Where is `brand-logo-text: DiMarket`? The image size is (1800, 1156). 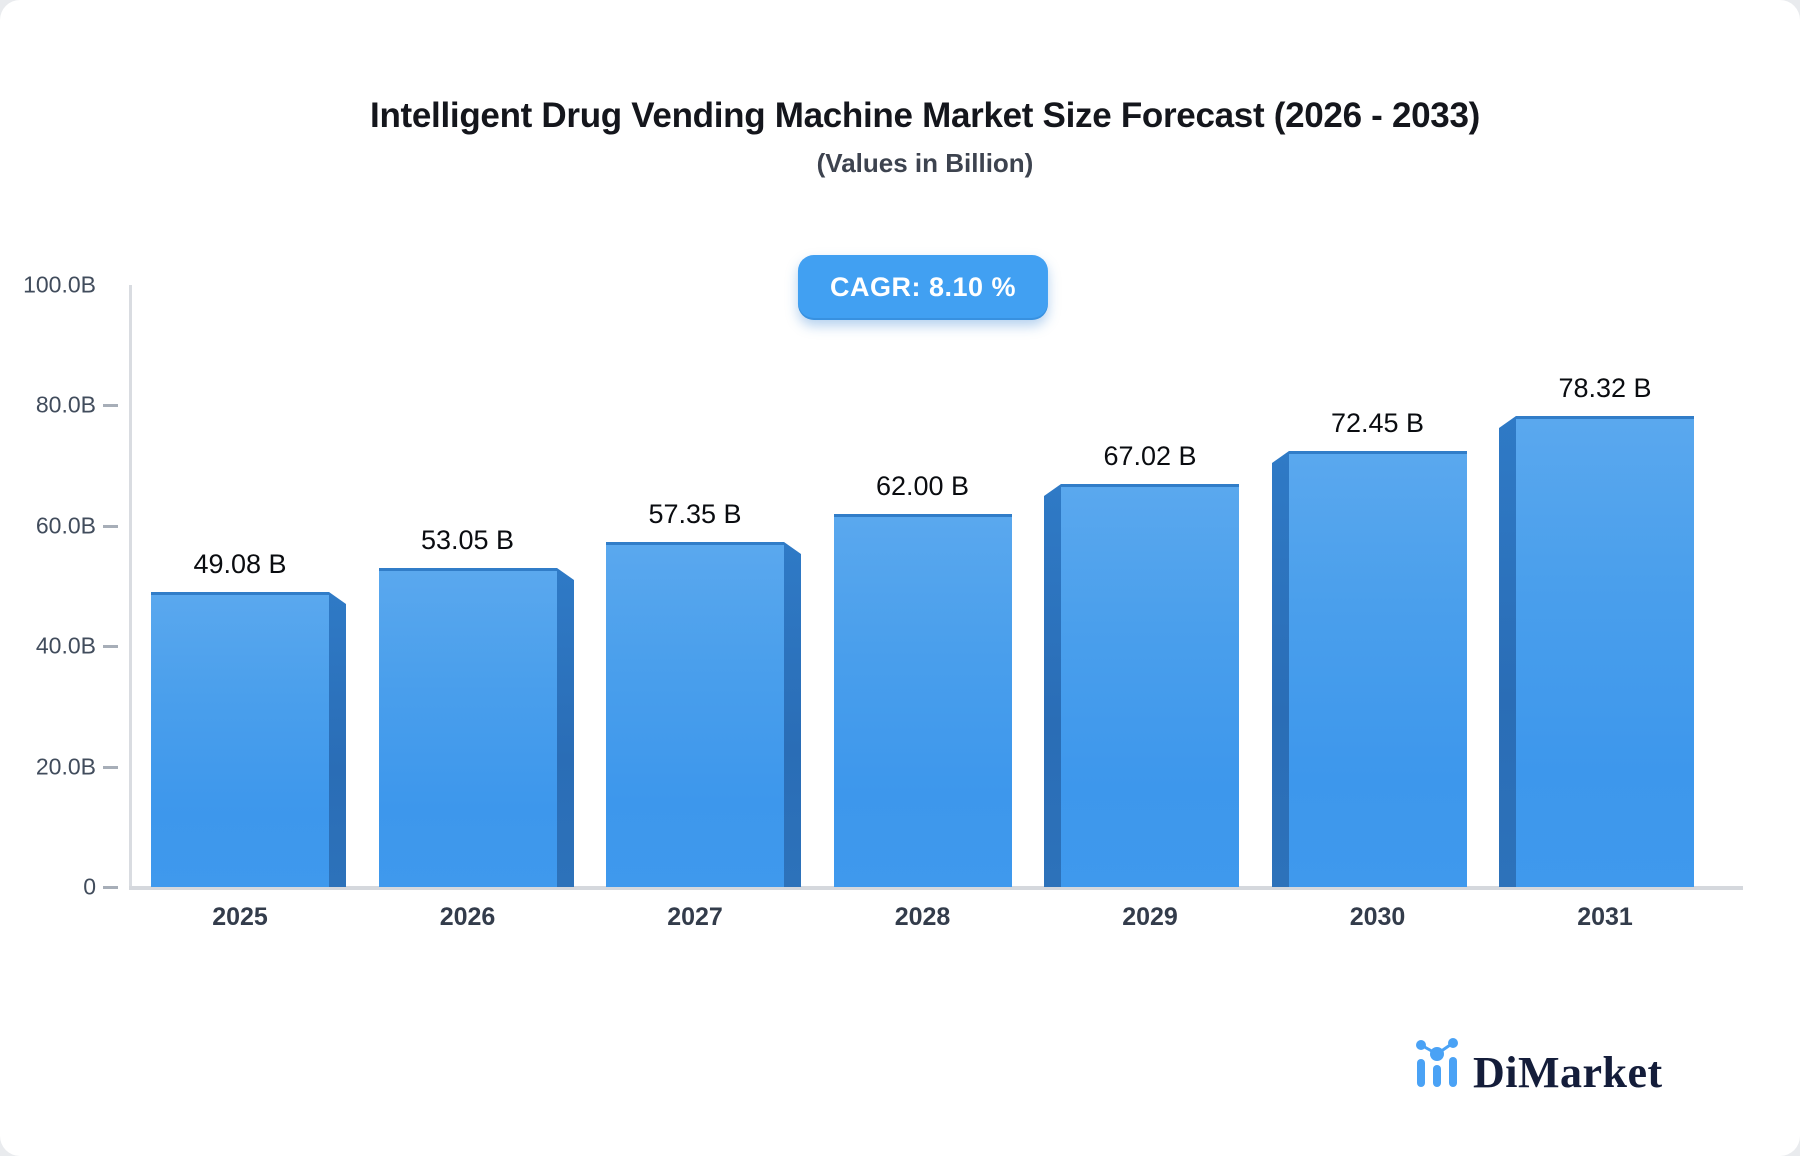
brand-logo-text: DiMarket is located at coordinates (1568, 1072).